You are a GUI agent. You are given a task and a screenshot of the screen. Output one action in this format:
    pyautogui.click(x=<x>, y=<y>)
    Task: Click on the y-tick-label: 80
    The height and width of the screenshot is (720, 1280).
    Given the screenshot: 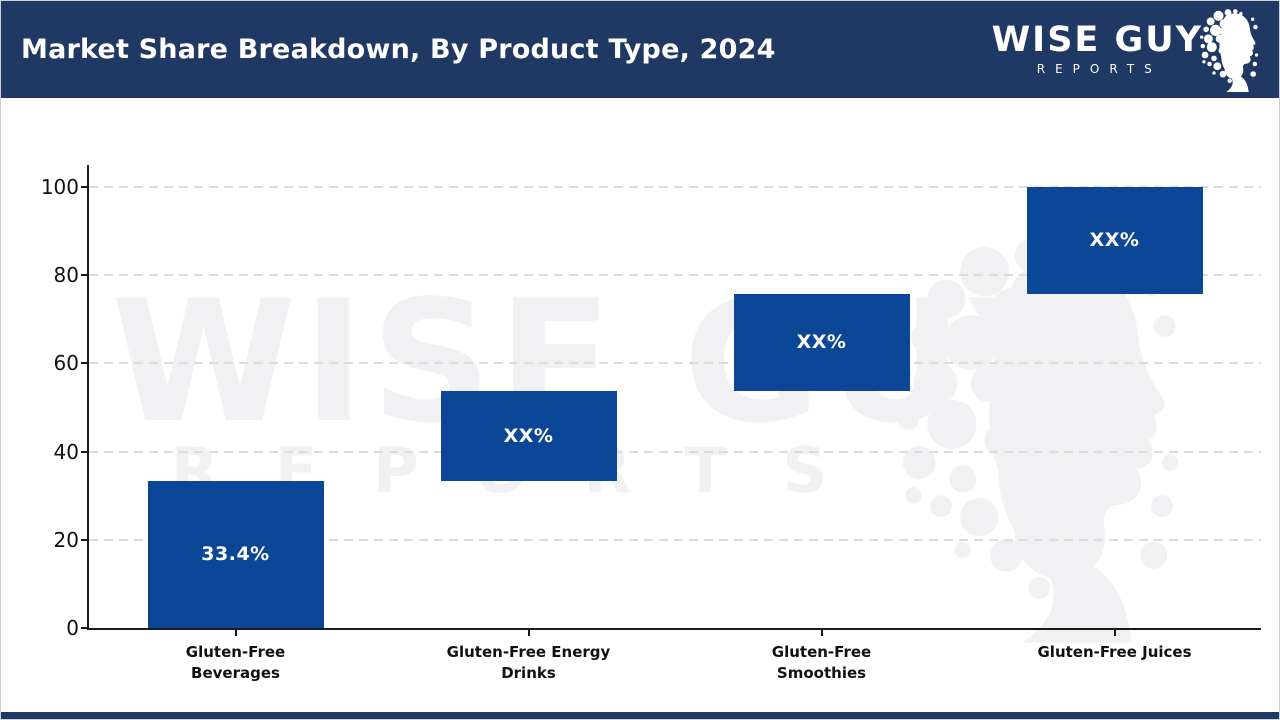 What is the action you would take?
    pyautogui.click(x=66, y=275)
    